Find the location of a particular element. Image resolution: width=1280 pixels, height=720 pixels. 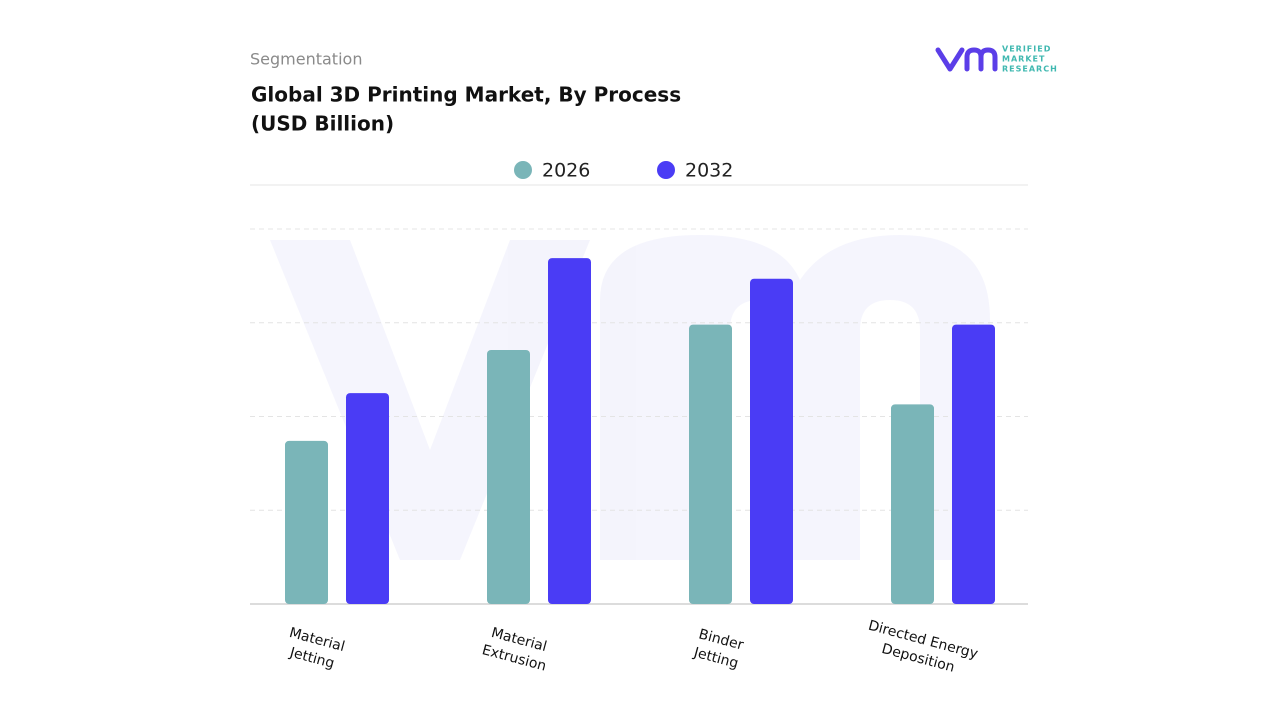

subtitle: Segmentation is located at coordinates (306, 59).